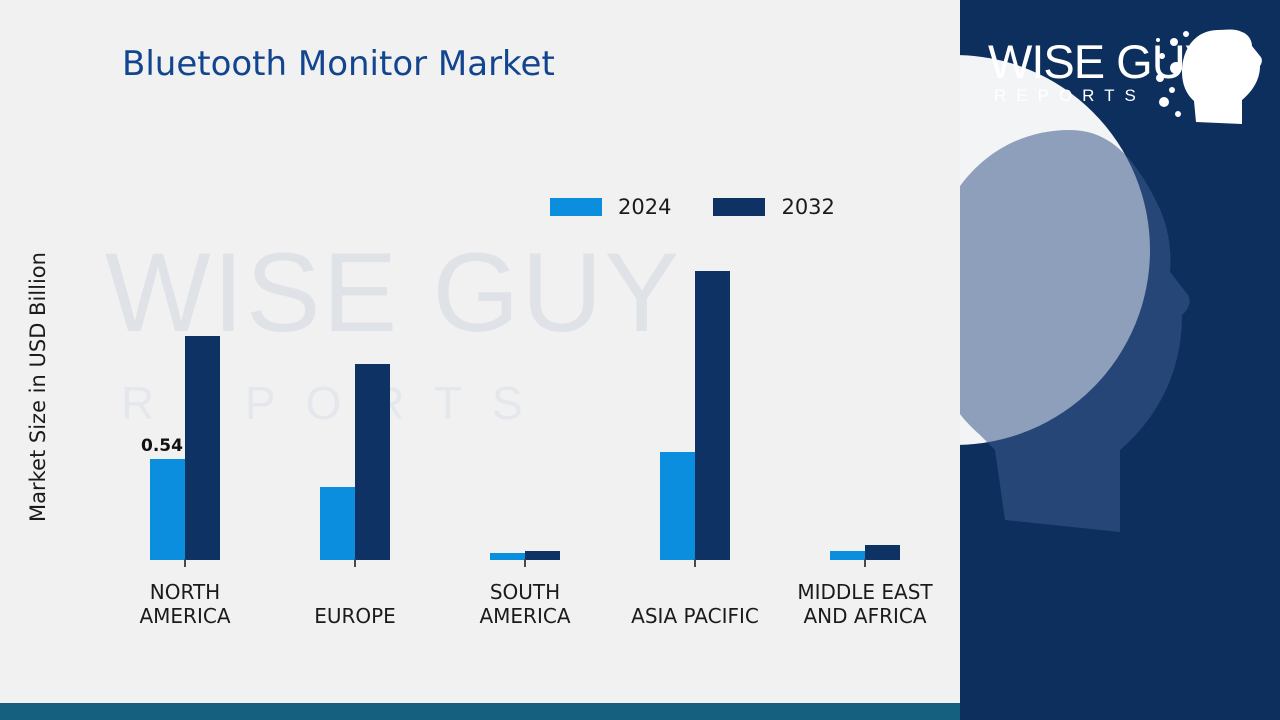 The image size is (1280, 720). What do you see at coordinates (865, 360) in the screenshot?
I see `bar-group: MIDDLE EAST AND AFRICA` at bounding box center [865, 360].